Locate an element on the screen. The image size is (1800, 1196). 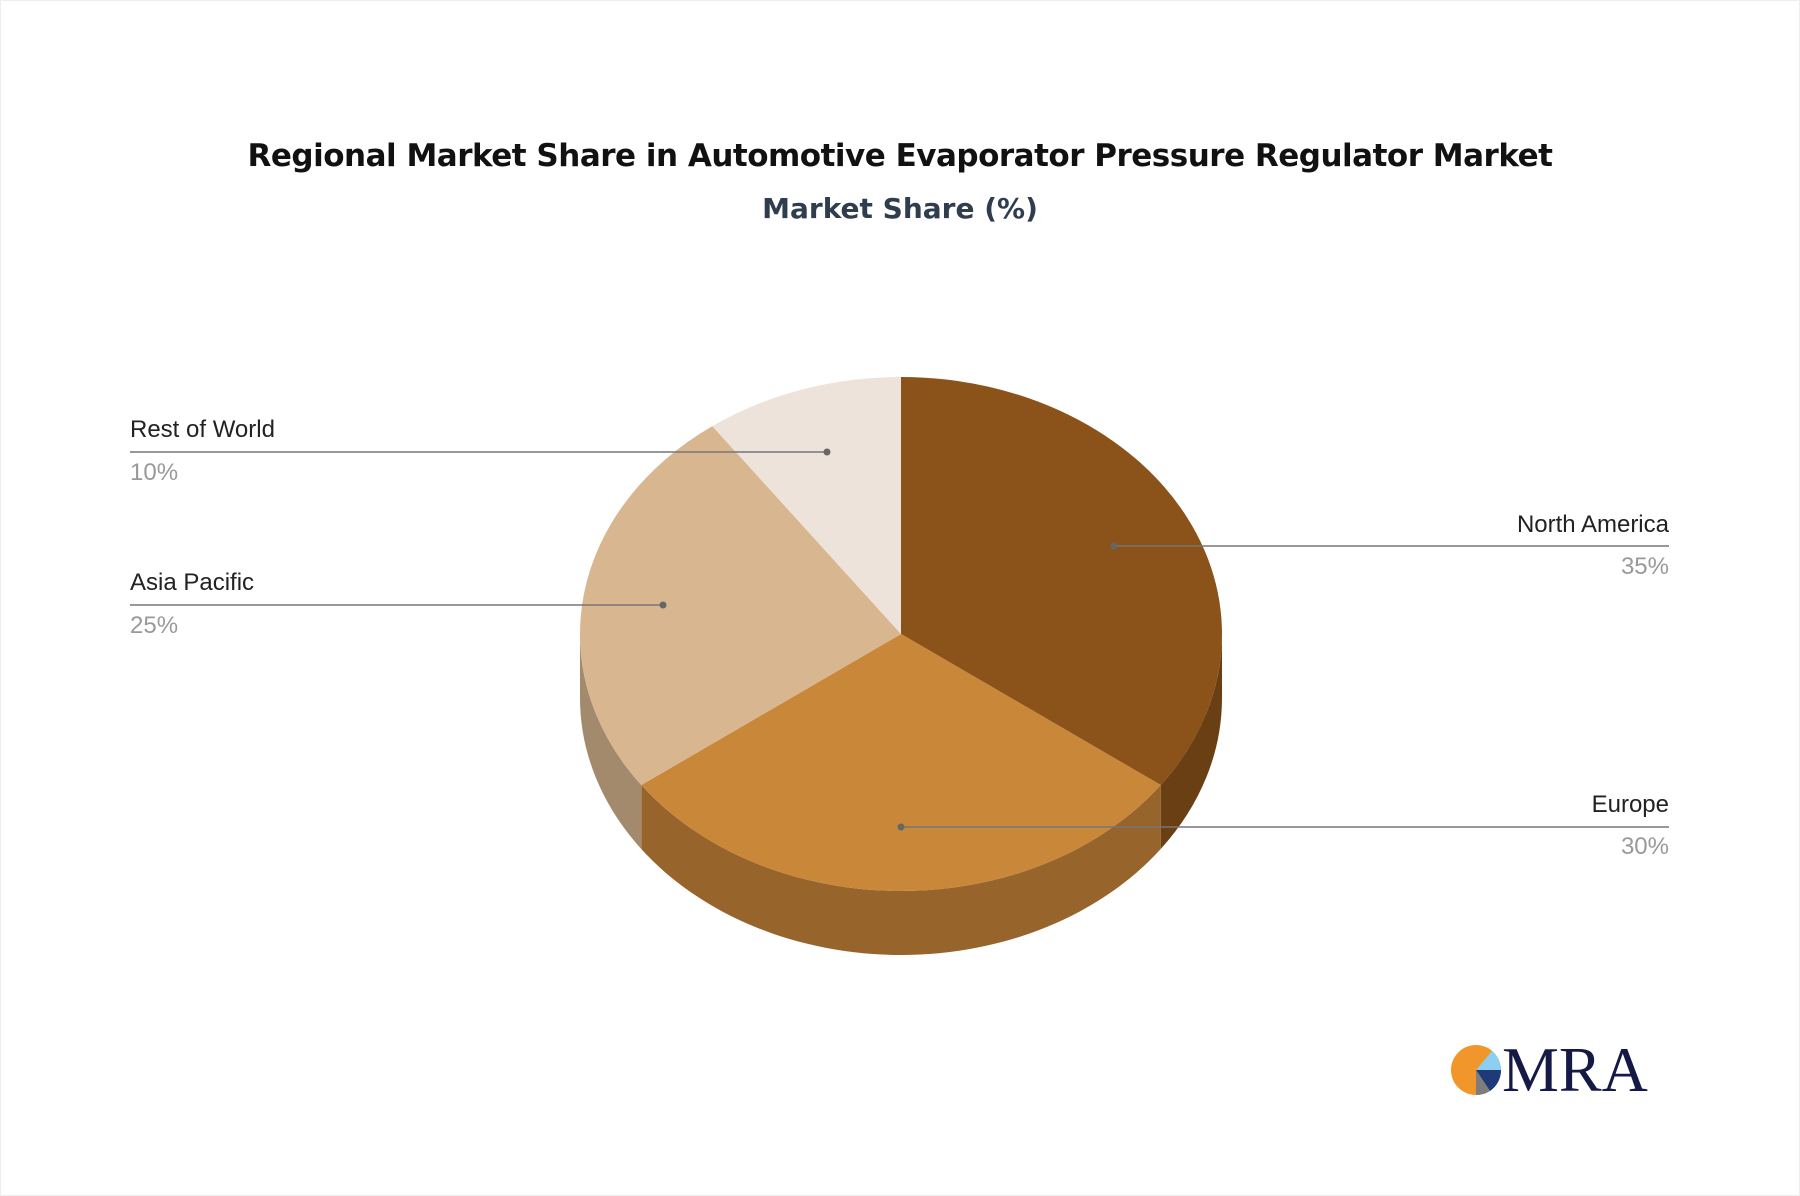
leader-dot-rest-of-world is located at coordinates (827, 452).